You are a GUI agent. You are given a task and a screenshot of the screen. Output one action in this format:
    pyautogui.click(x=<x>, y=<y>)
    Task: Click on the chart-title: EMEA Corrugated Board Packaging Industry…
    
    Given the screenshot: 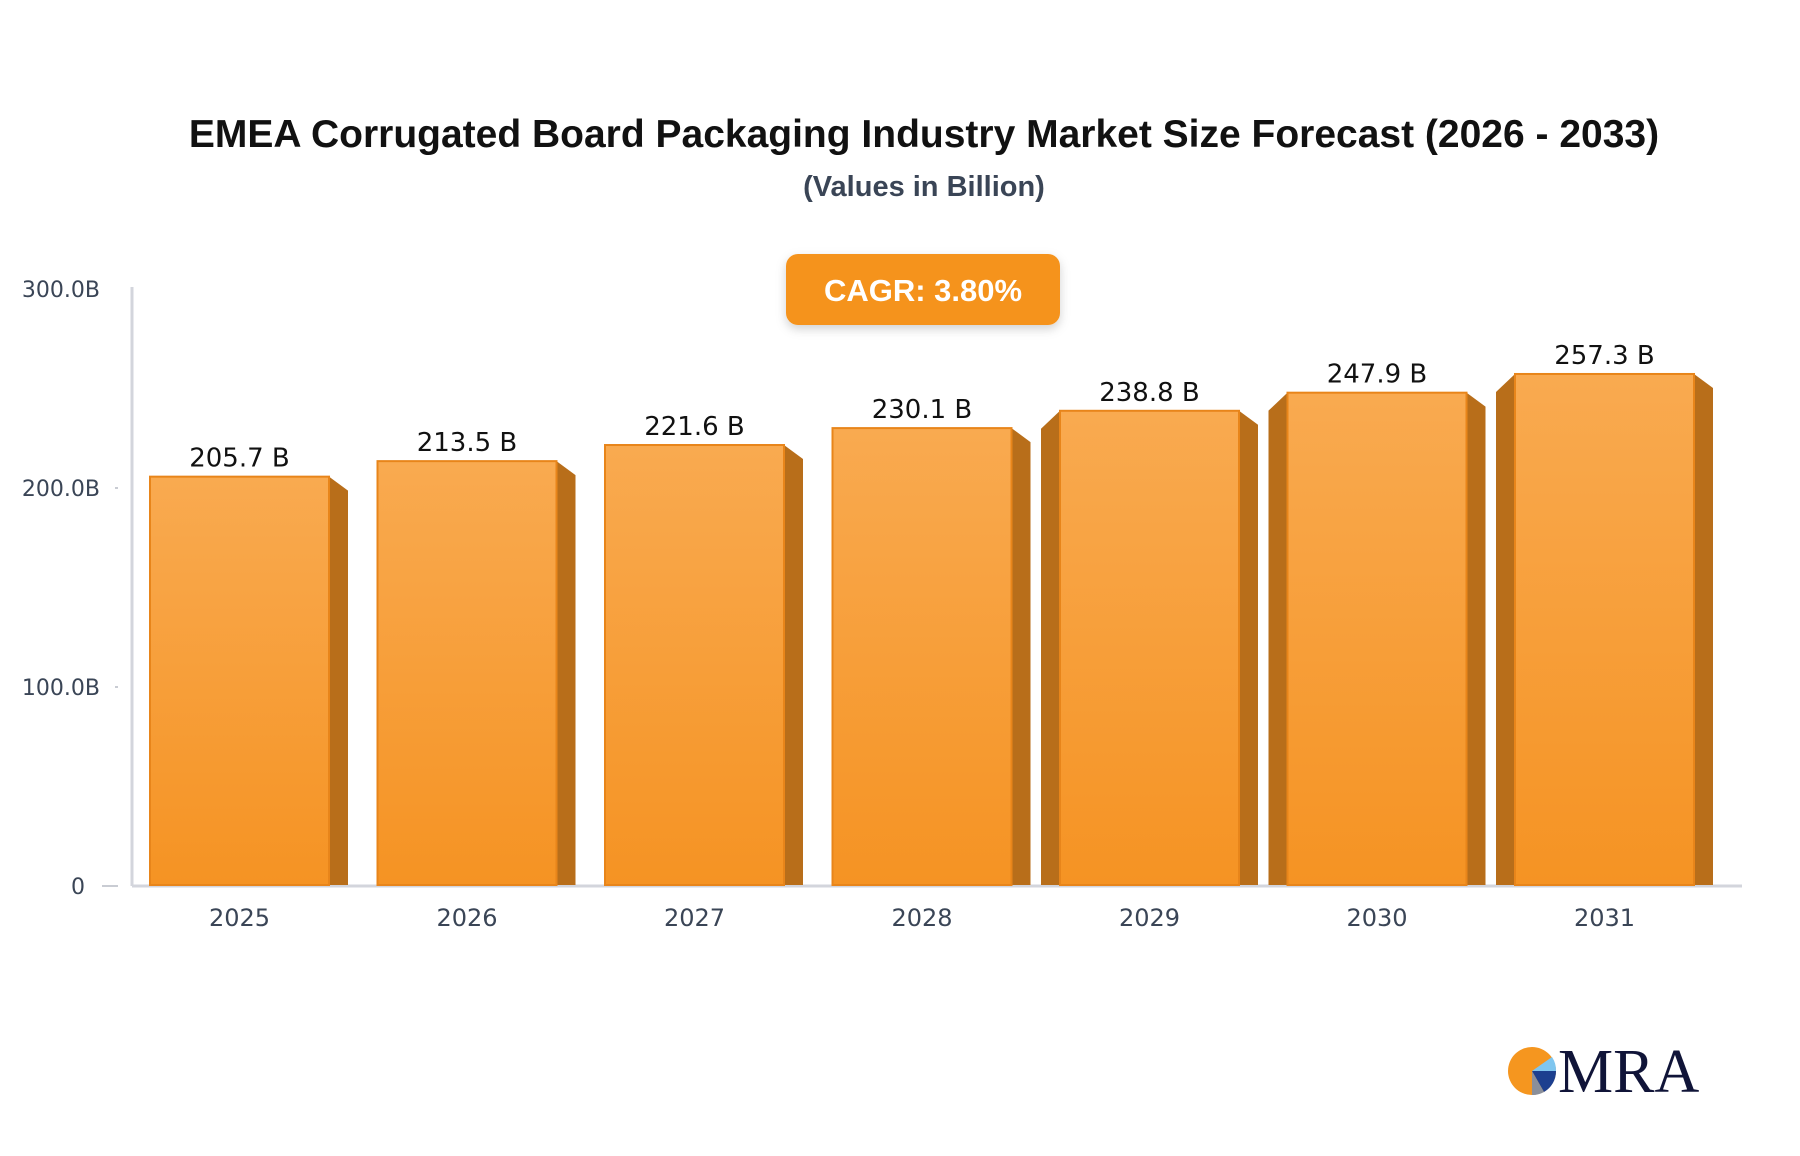 What is the action you would take?
    pyautogui.click(x=924, y=134)
    